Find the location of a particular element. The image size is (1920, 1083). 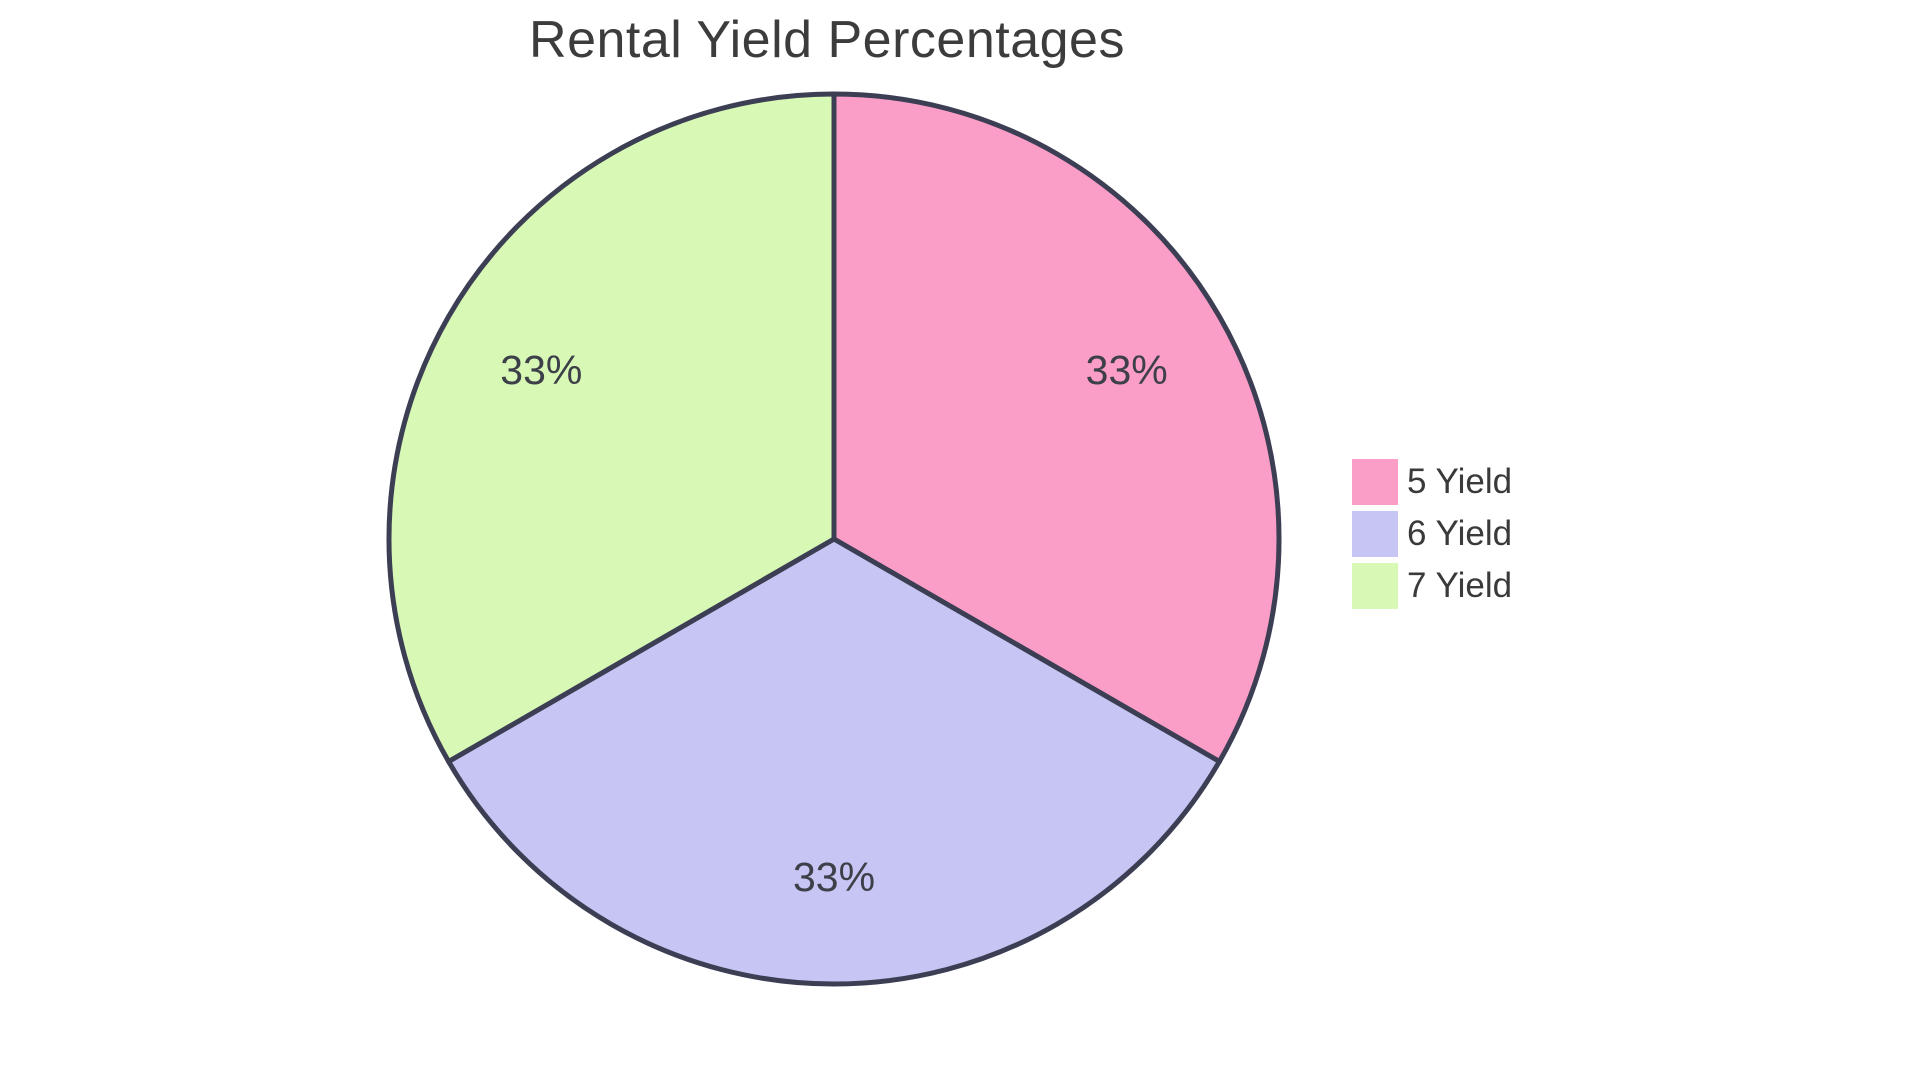

legend: 5 Yield 6 Yield 7 Yield is located at coordinates (1432, 534).